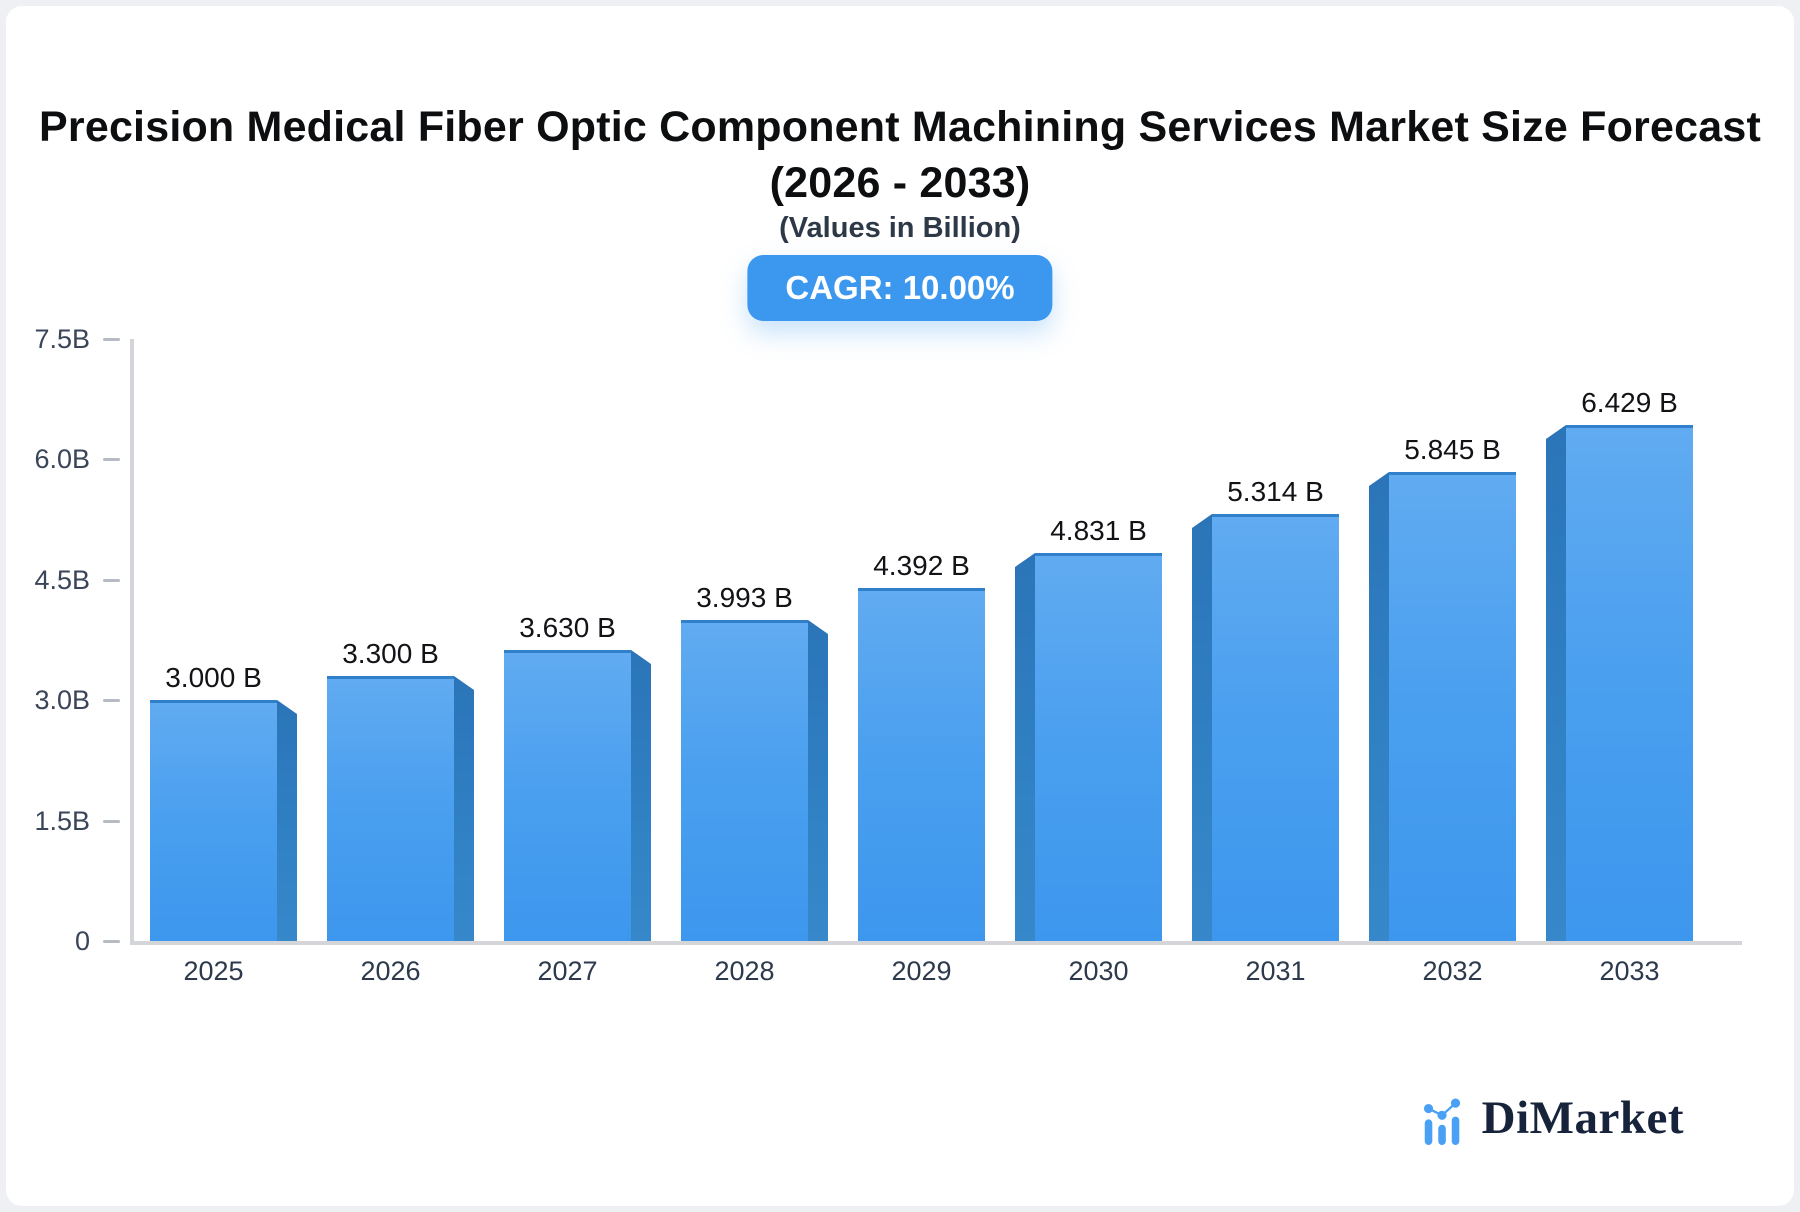 This screenshot has width=1800, height=1212. What do you see at coordinates (921, 565) in the screenshot?
I see `bar-value-label: 4.392 B` at bounding box center [921, 565].